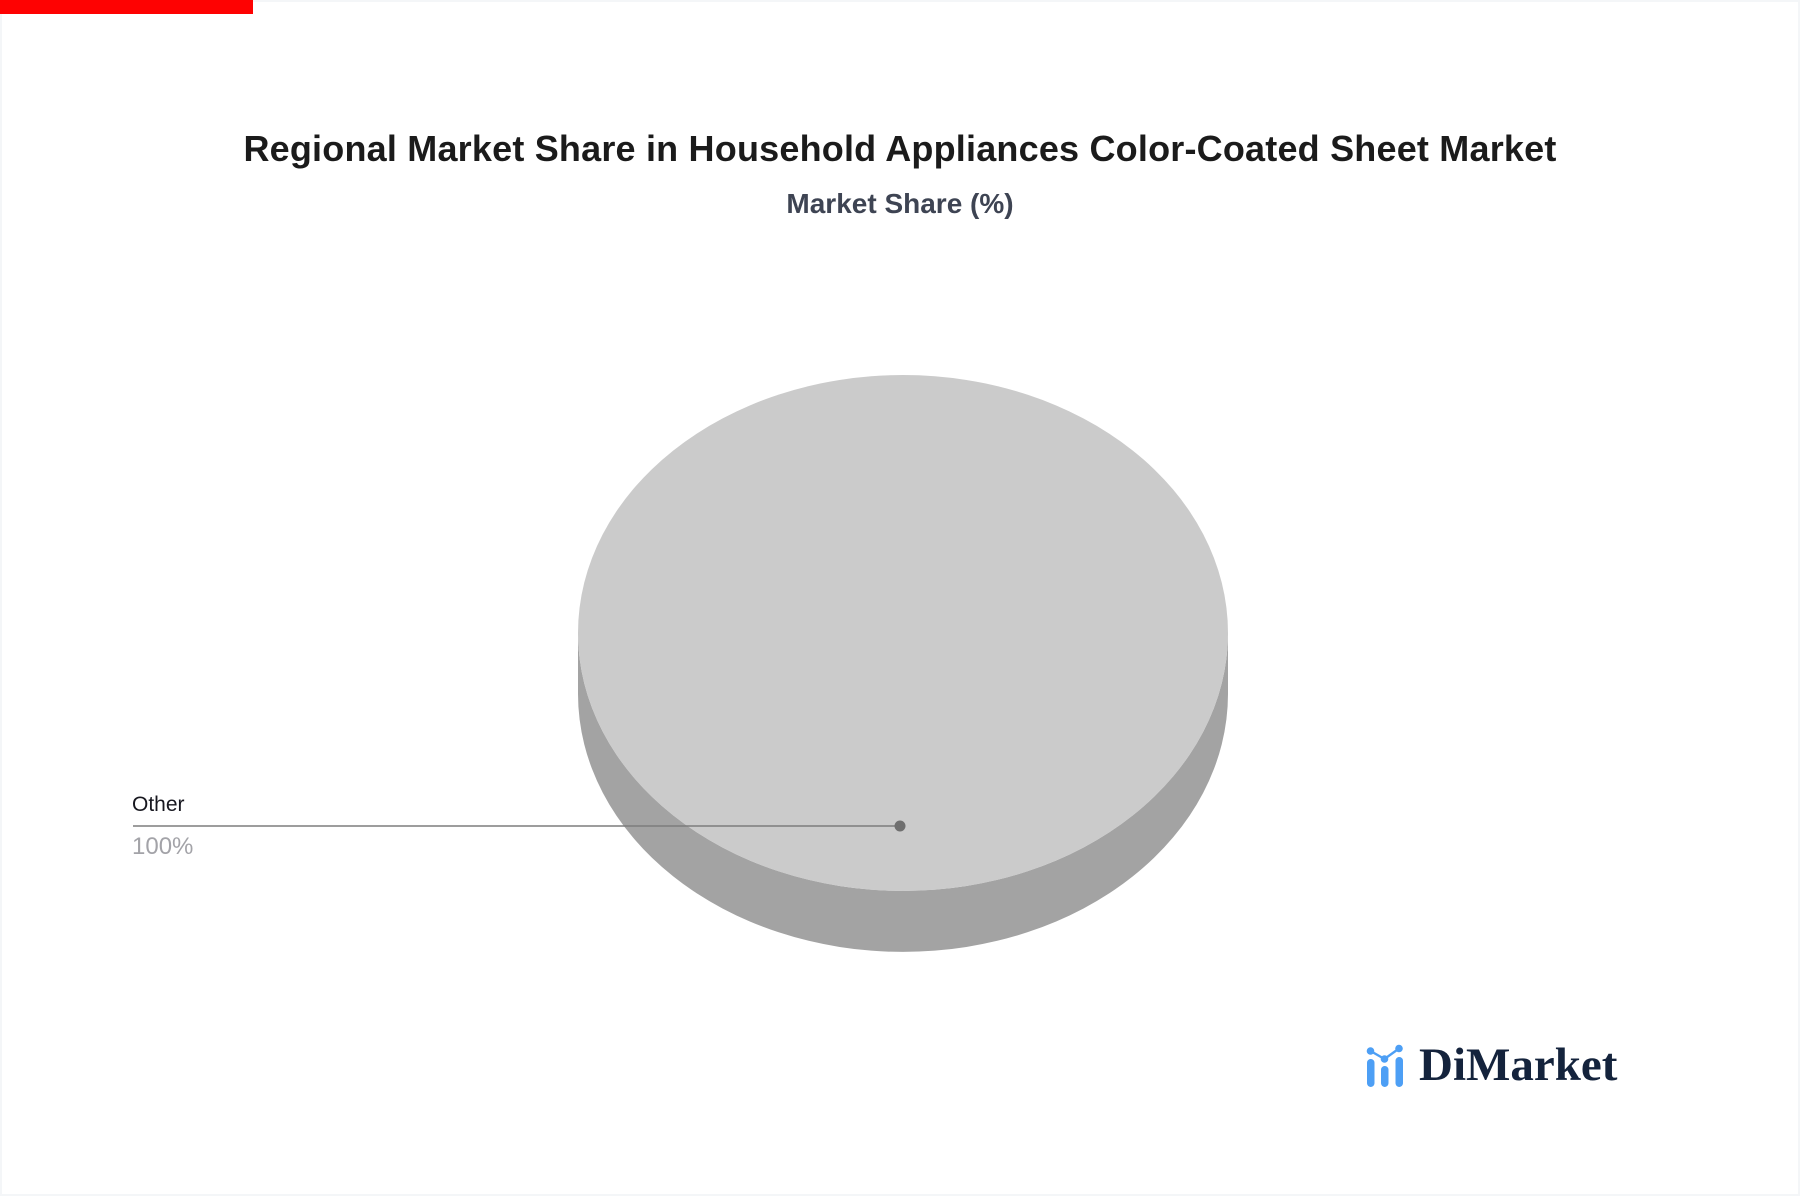 The image size is (1800, 1196). Describe the element at coordinates (158, 804) in the screenshot. I see `slice-label-name: Other` at that location.